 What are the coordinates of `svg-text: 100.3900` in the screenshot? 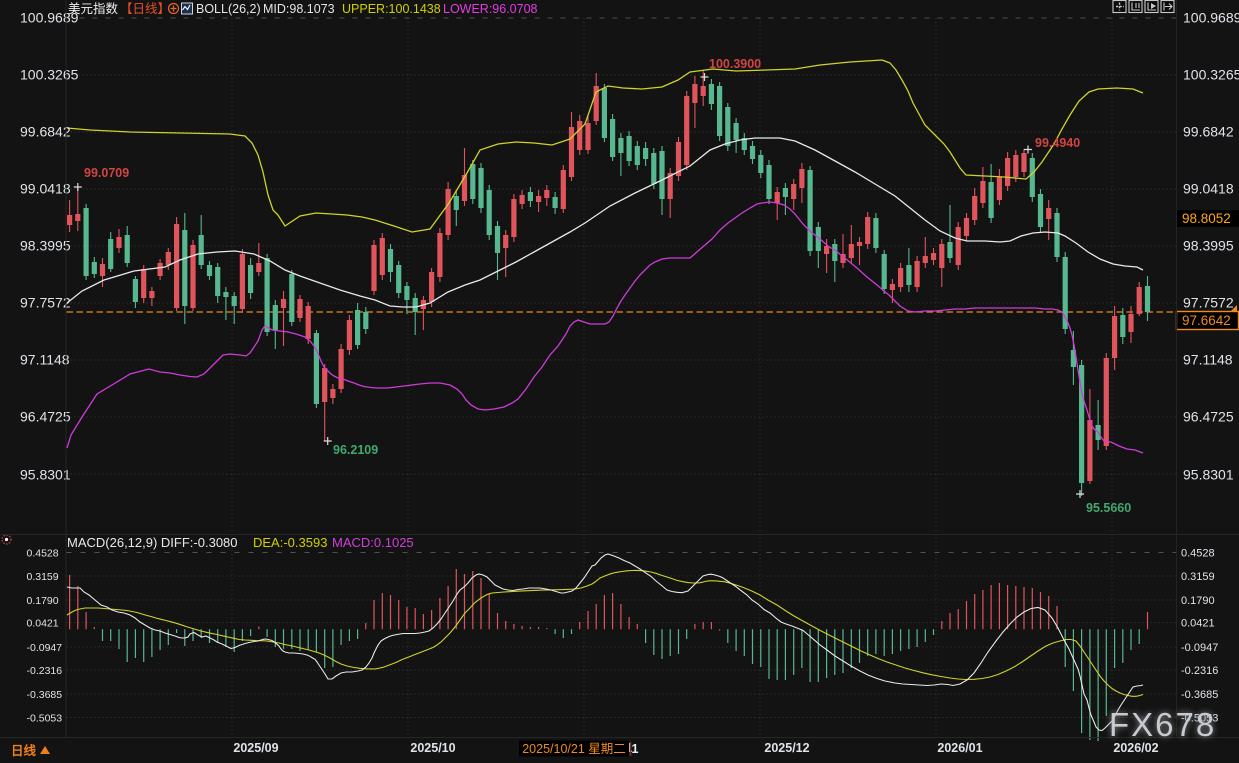 It's located at (735, 64).